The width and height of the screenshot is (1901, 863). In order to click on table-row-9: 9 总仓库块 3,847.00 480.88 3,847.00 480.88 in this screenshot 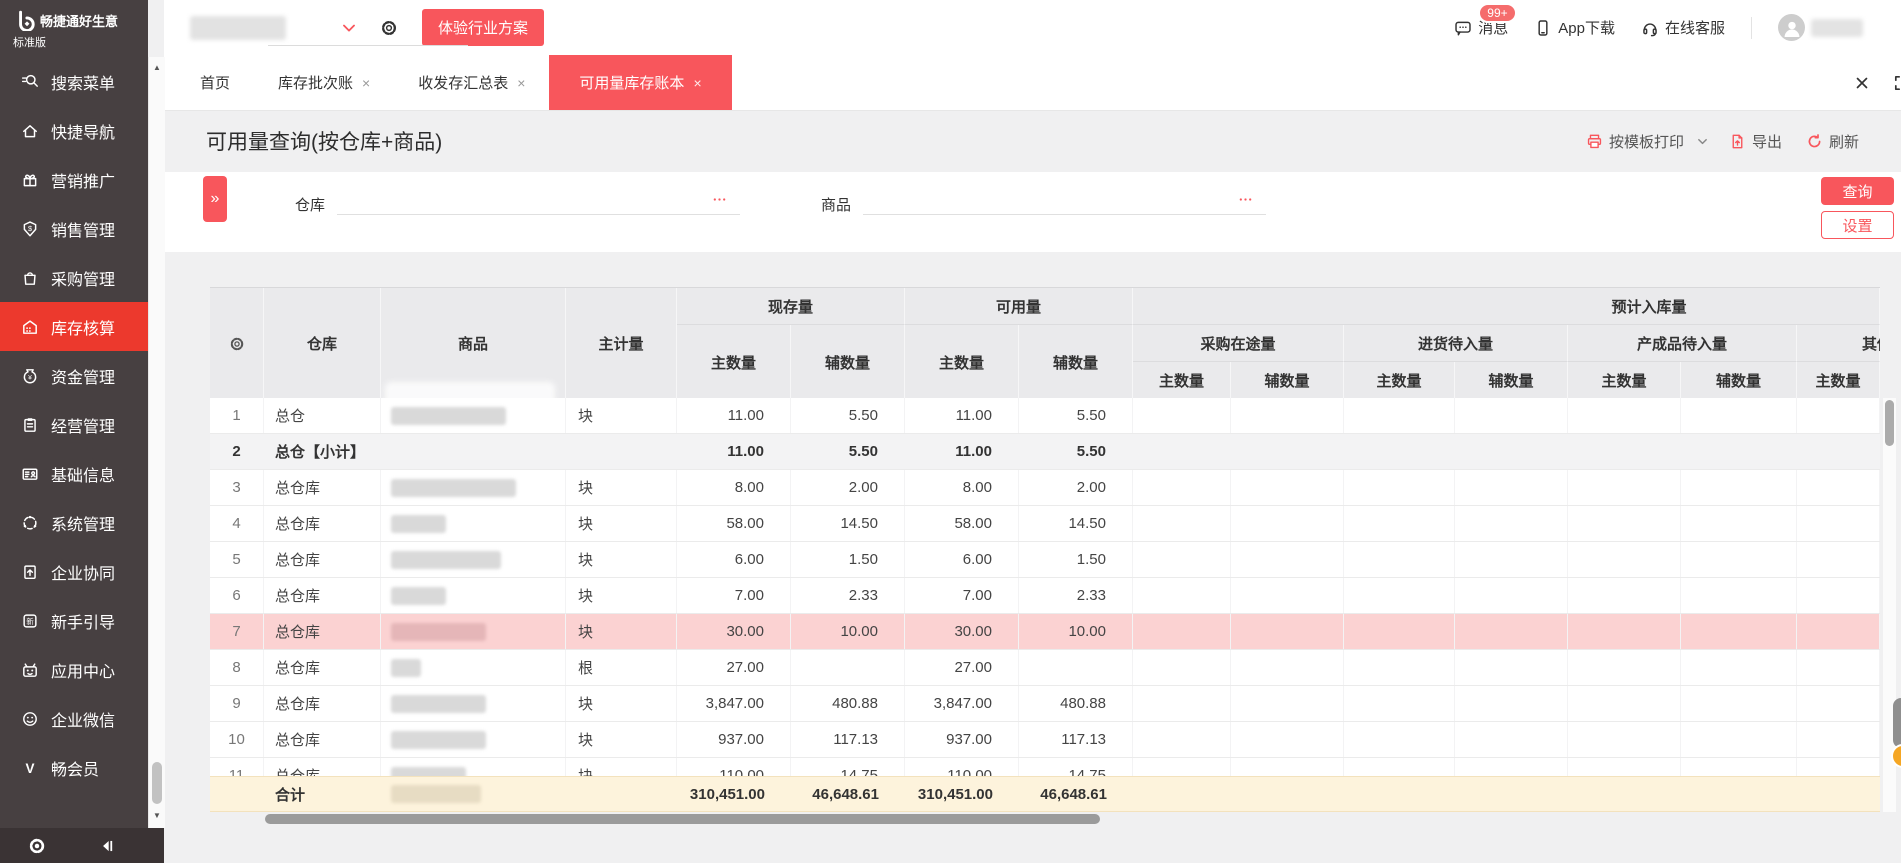, I will do `click(1045, 704)`.